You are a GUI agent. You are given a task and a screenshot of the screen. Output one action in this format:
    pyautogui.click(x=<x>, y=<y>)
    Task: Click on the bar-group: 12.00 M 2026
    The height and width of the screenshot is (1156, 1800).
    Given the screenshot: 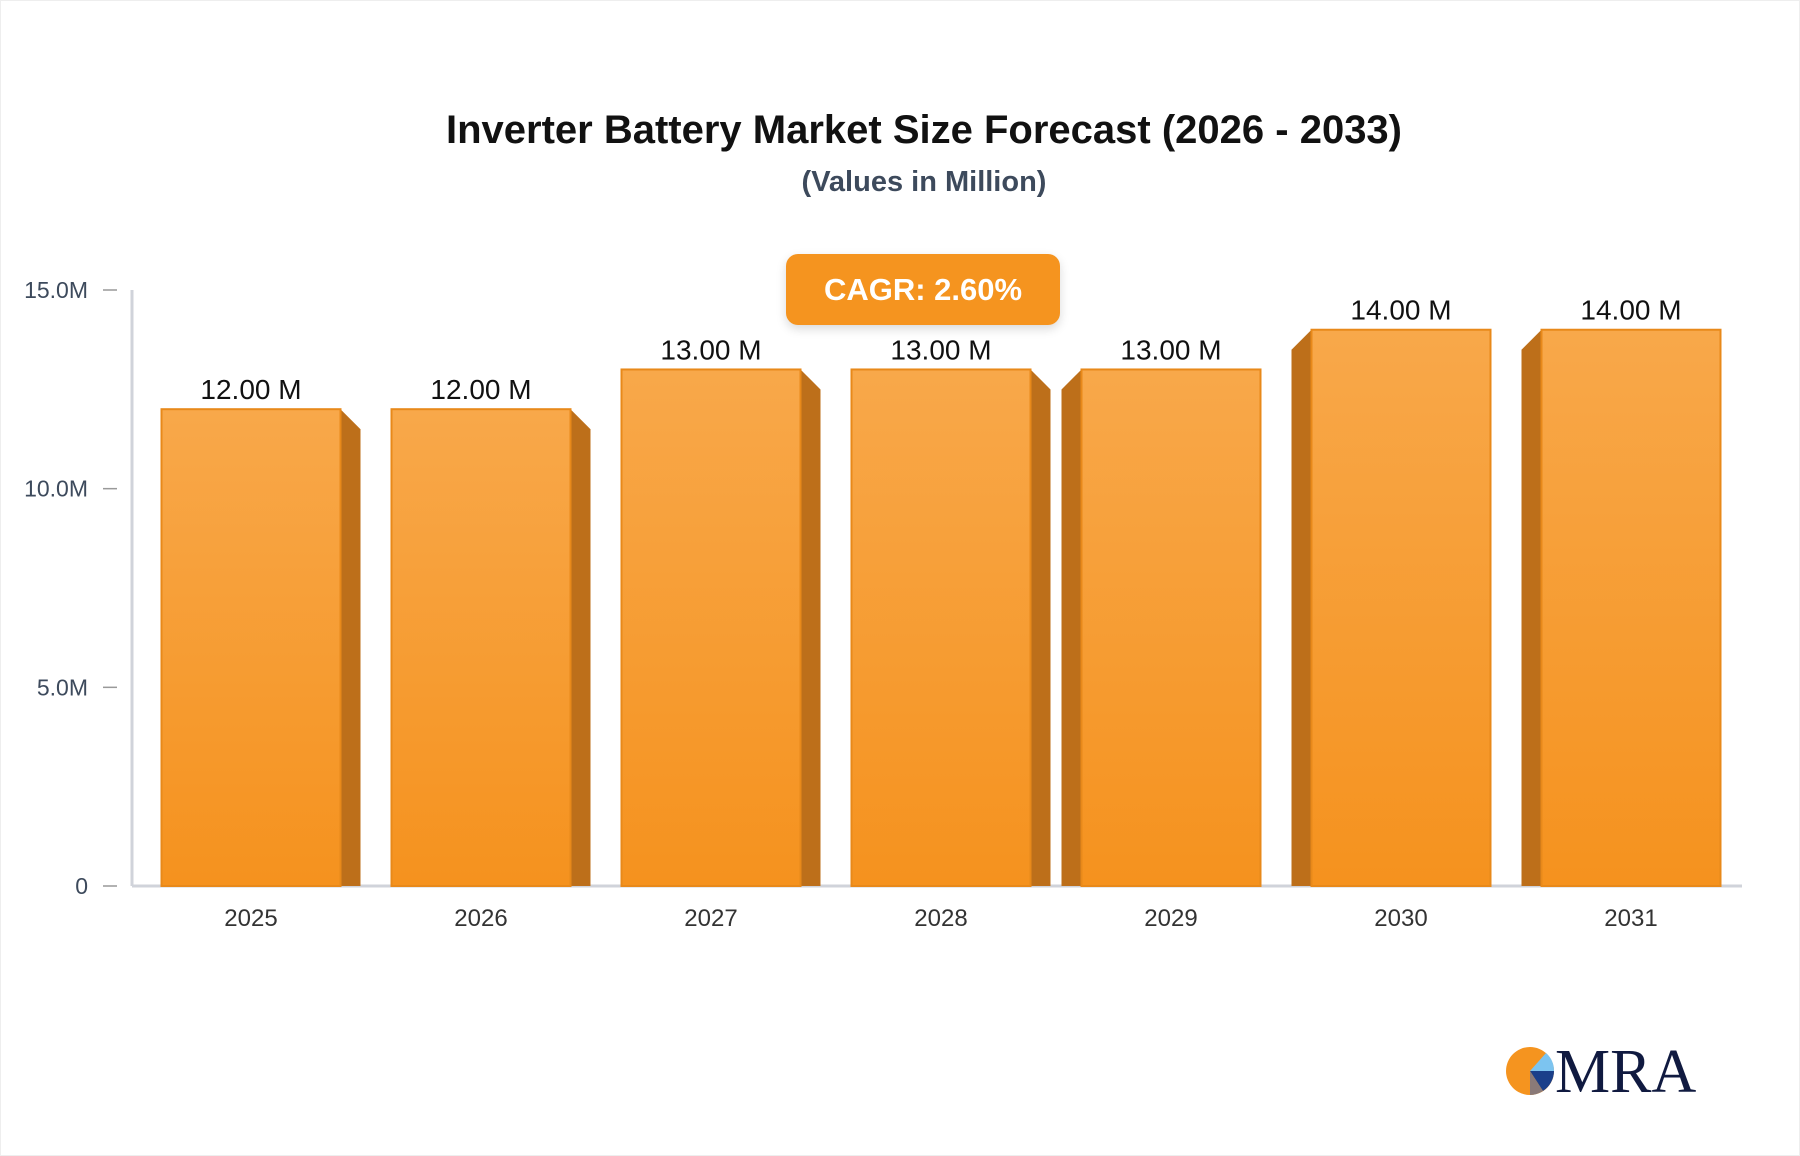 What is the action you would take?
    pyautogui.click(x=490, y=653)
    